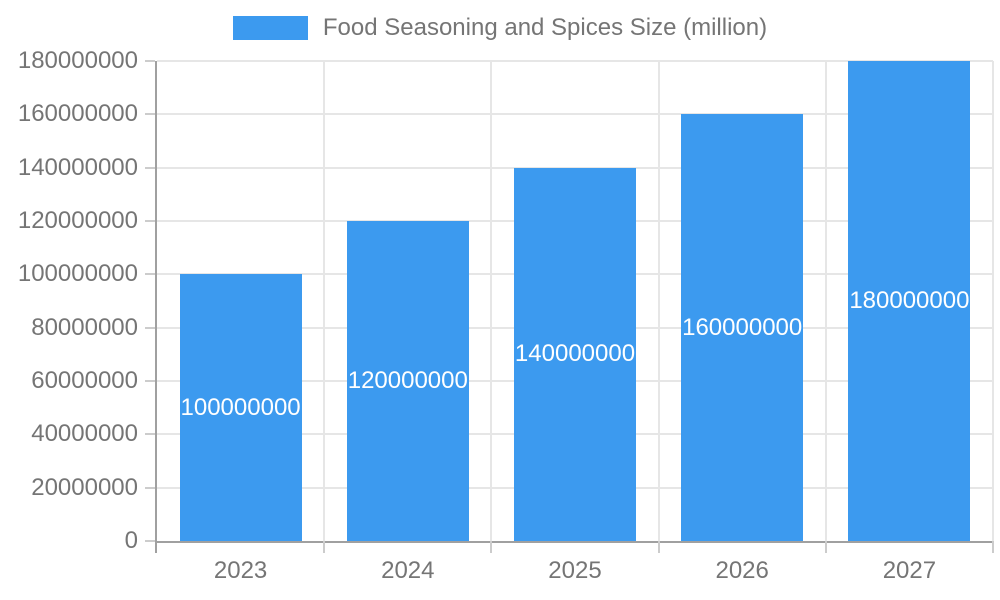  I want to click on y-axis-label: 140000000, so click(77, 167).